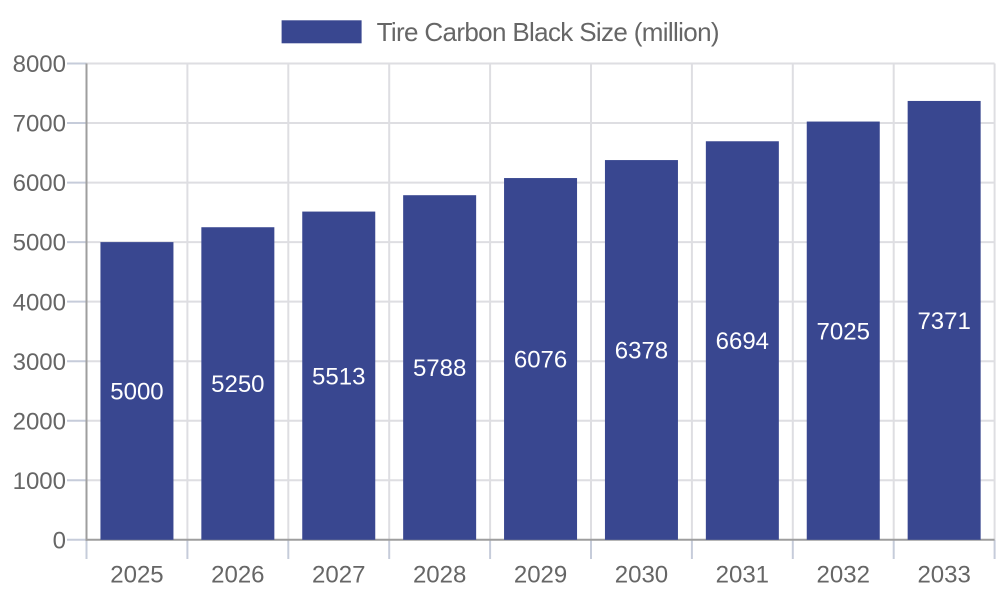  I want to click on svg-text: 2025, so click(136, 574).